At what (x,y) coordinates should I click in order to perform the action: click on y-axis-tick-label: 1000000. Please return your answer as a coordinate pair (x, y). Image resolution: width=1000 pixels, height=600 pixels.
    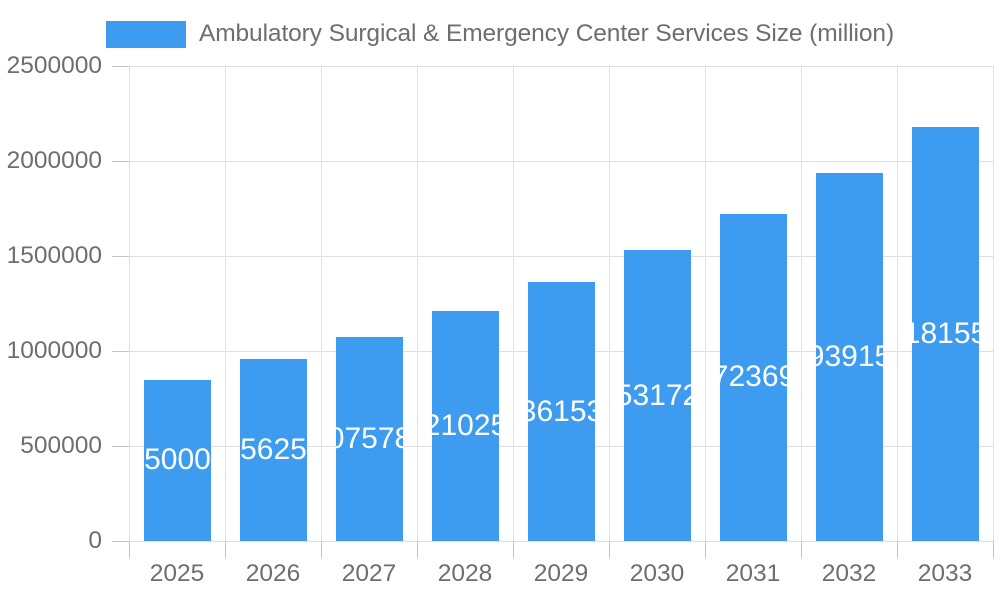
    Looking at the image, I should click on (54, 350).